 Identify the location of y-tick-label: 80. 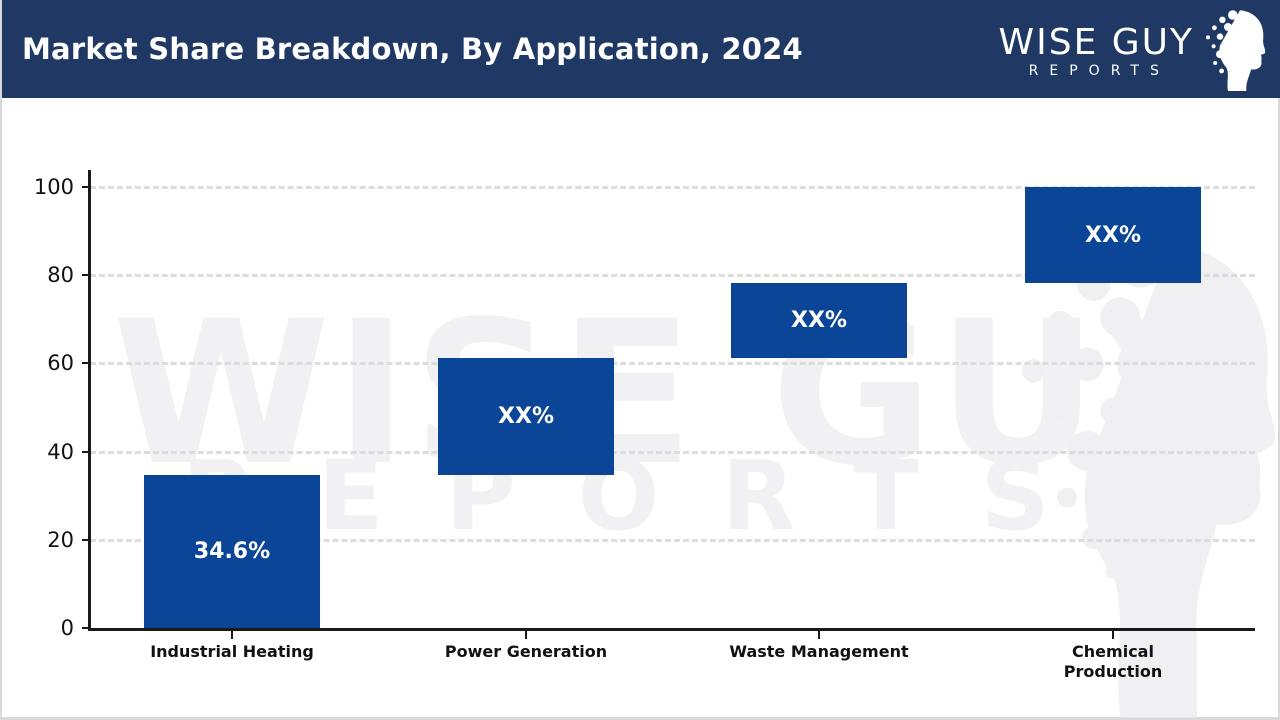
(60, 275).